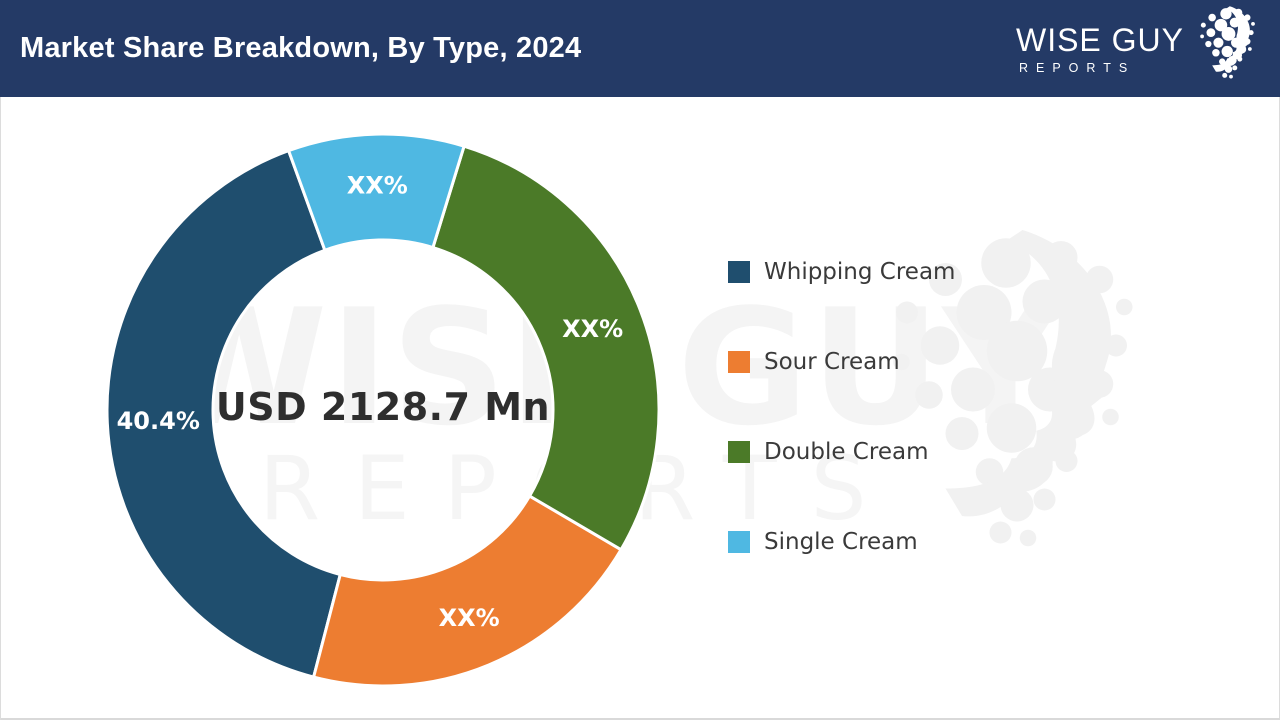  Describe the element at coordinates (846, 451) in the screenshot. I see `legend-label: Double Cream` at that location.